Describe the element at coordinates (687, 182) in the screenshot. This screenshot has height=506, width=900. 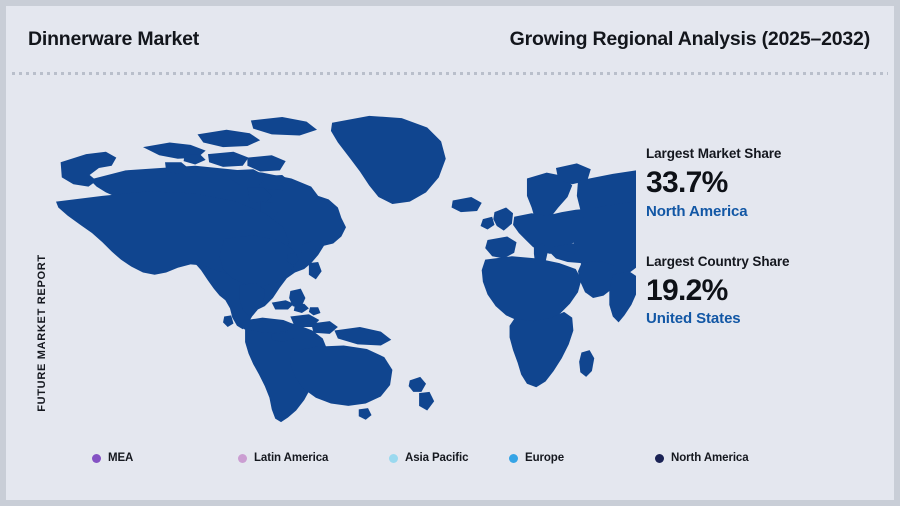
I see `stat-value: 33.7%` at that location.